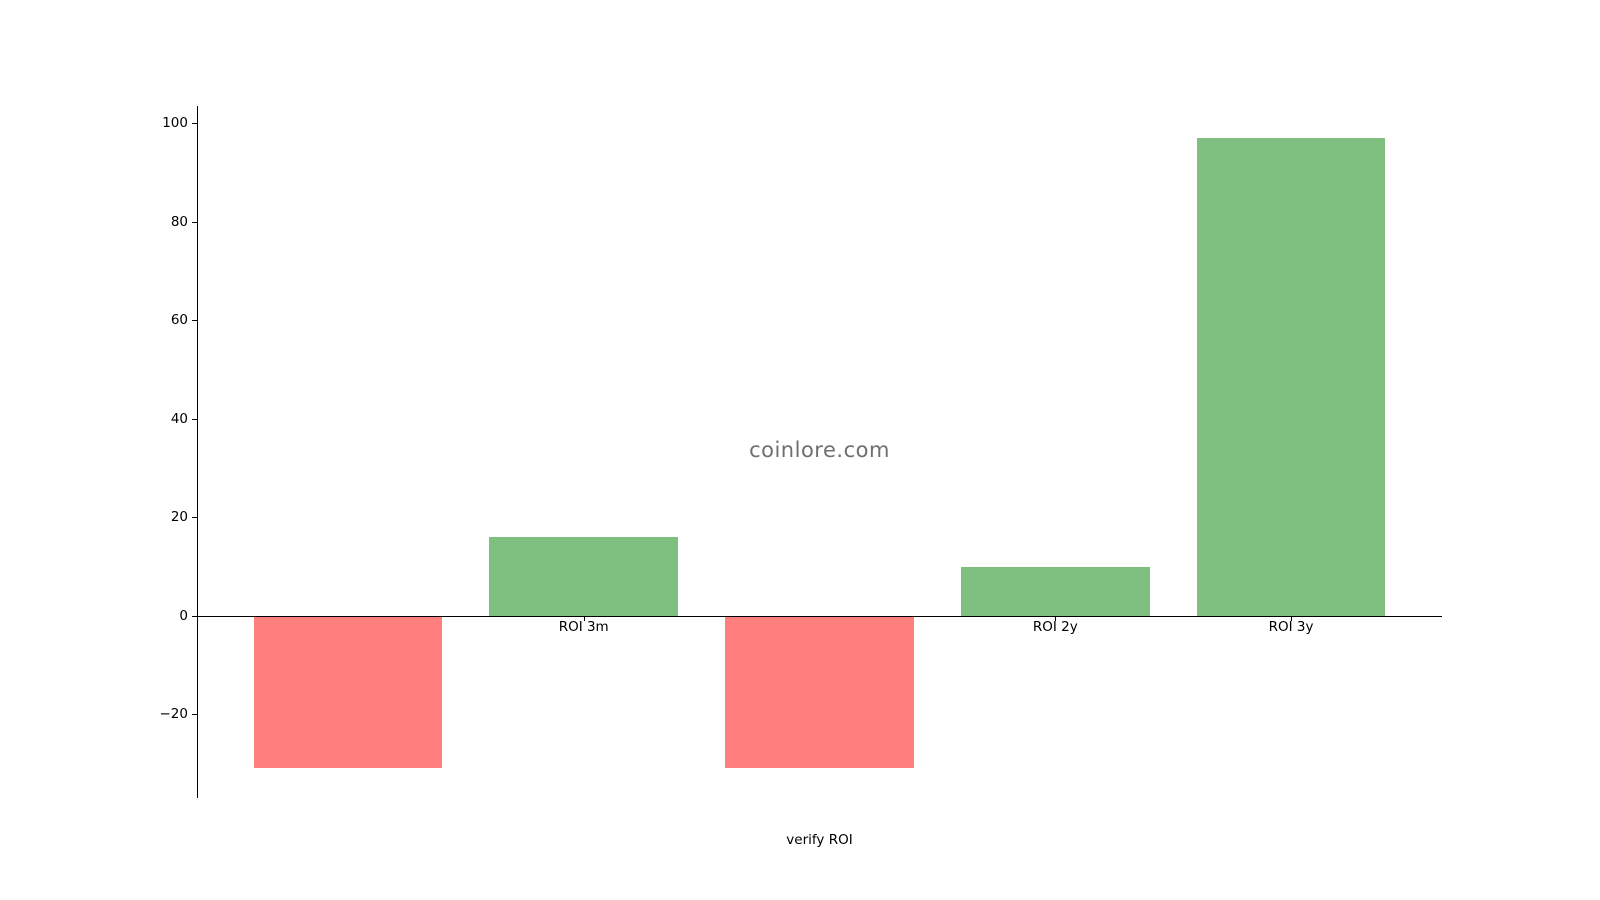  Describe the element at coordinates (183, 615) in the screenshot. I see `y-tick-label: 0` at that location.